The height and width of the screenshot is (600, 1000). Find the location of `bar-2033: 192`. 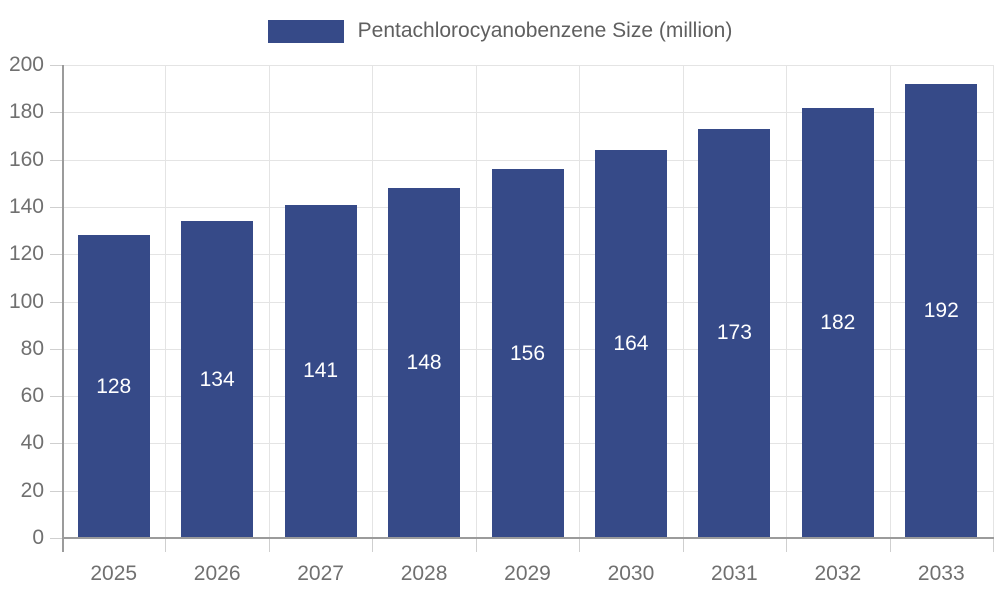

bar-2033: 192 is located at coordinates (941, 310).